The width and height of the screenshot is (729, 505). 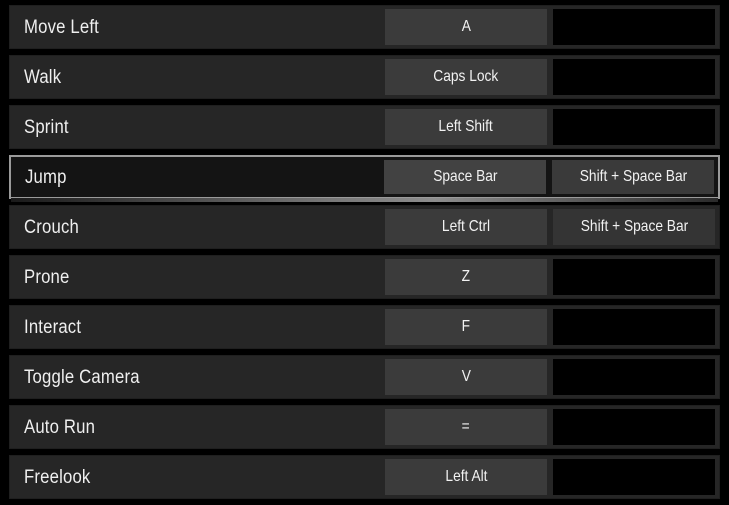 I want to click on primary-key-label: =, so click(x=466, y=426).